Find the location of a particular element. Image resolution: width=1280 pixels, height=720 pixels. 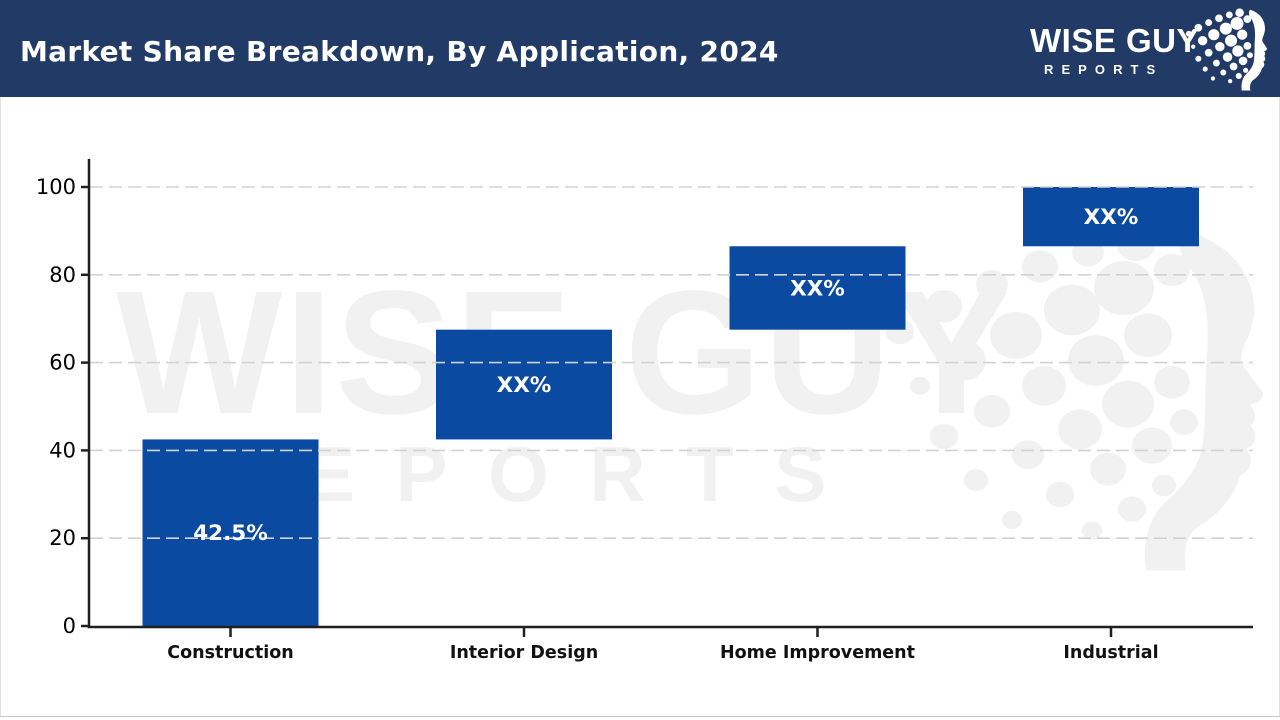

logo-head-icon is located at coordinates (1226, 49).